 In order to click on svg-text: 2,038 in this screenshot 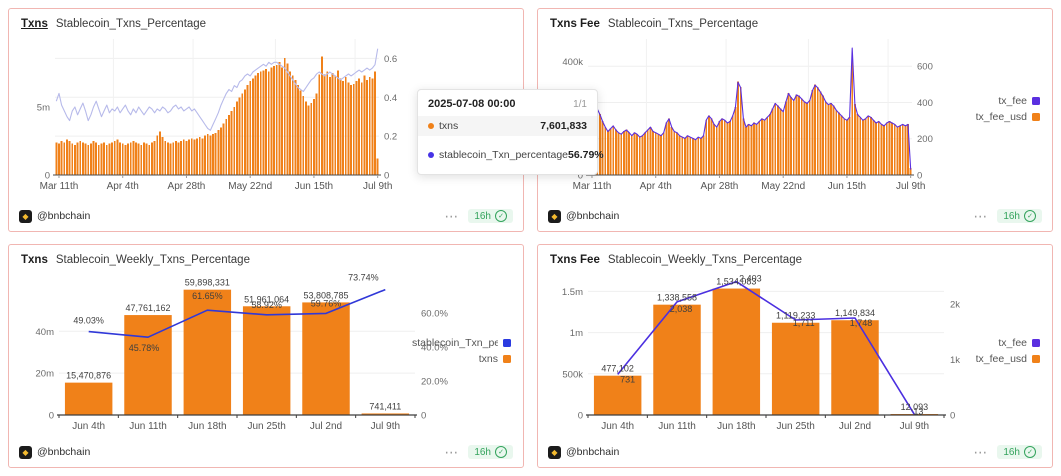, I will do `click(681, 309)`.